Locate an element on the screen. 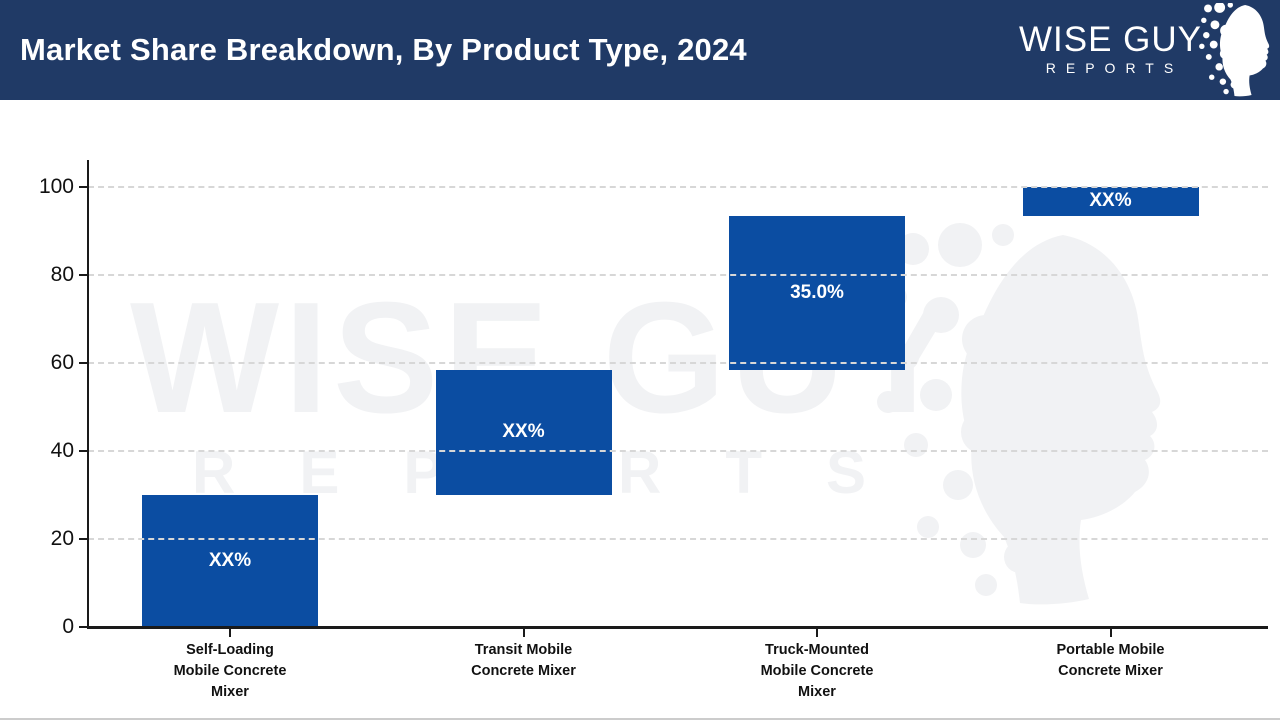 The height and width of the screenshot is (720, 1280). y-tick-label: 100 is located at coordinates (56, 186).